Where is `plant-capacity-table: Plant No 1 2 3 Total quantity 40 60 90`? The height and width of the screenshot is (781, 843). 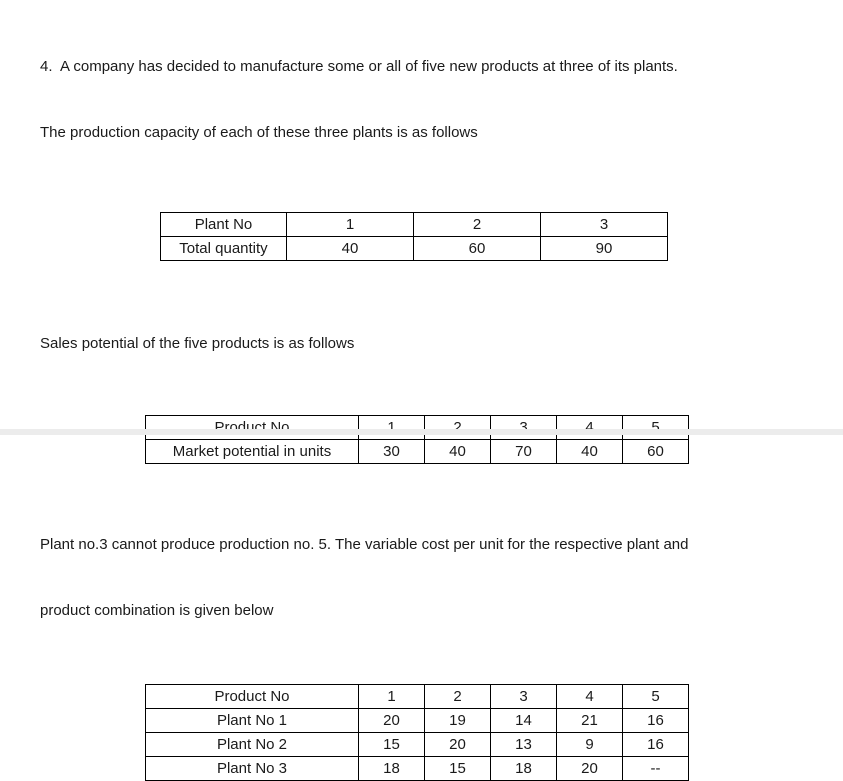 plant-capacity-table: Plant No 1 2 3 Total quantity 40 60 90 is located at coordinates (414, 236).